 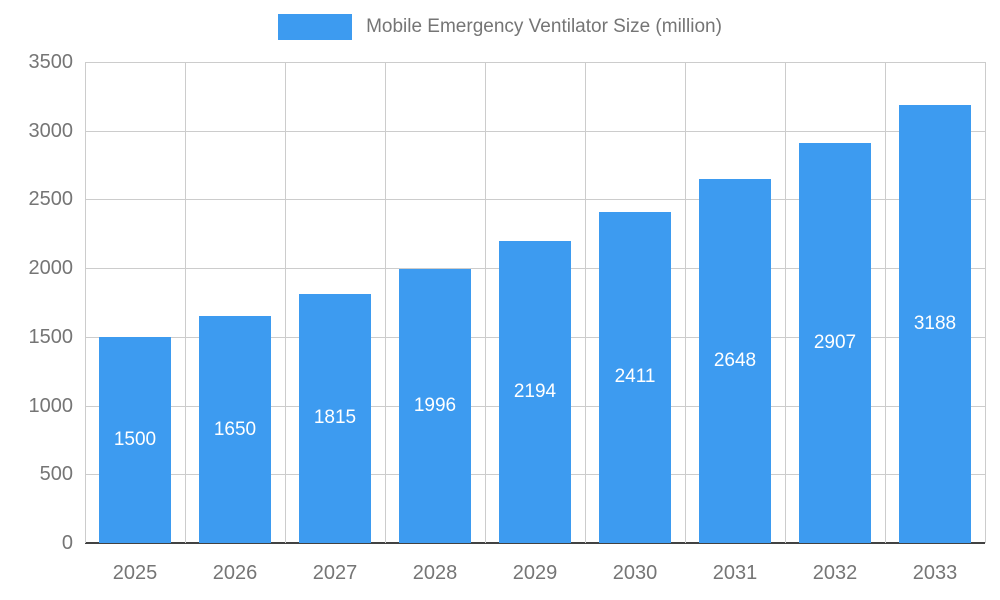 I want to click on bar: 1650, so click(x=235, y=429).